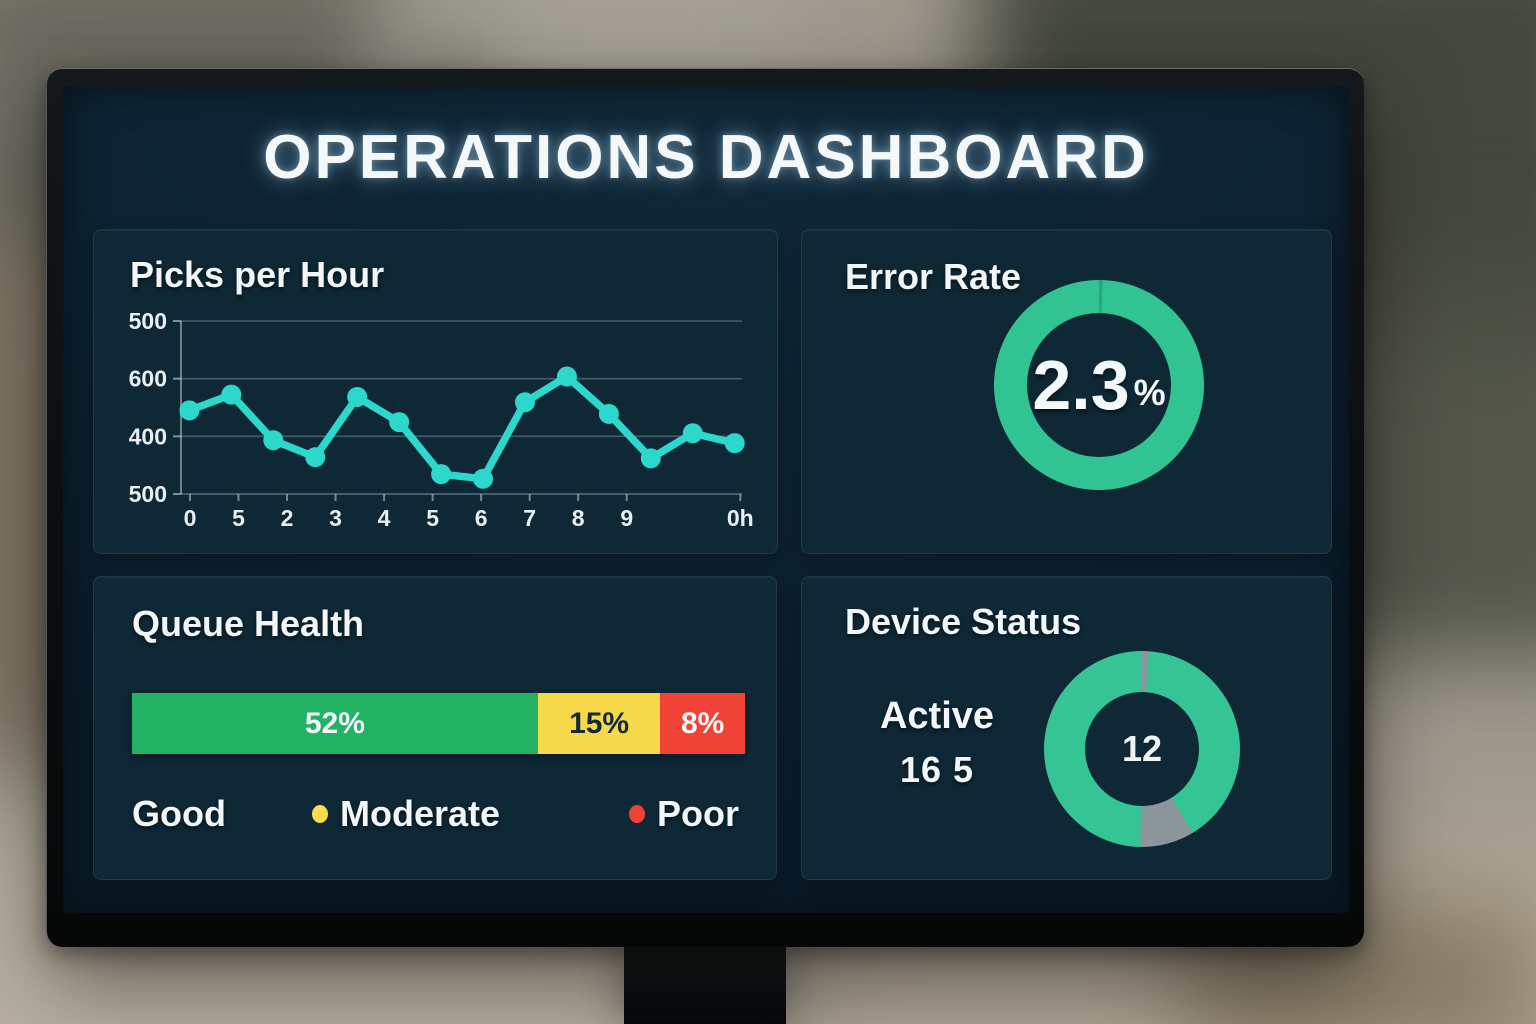 The height and width of the screenshot is (1024, 1536). Describe the element at coordinates (148, 379) in the screenshot. I see `svg-text: 600` at that location.